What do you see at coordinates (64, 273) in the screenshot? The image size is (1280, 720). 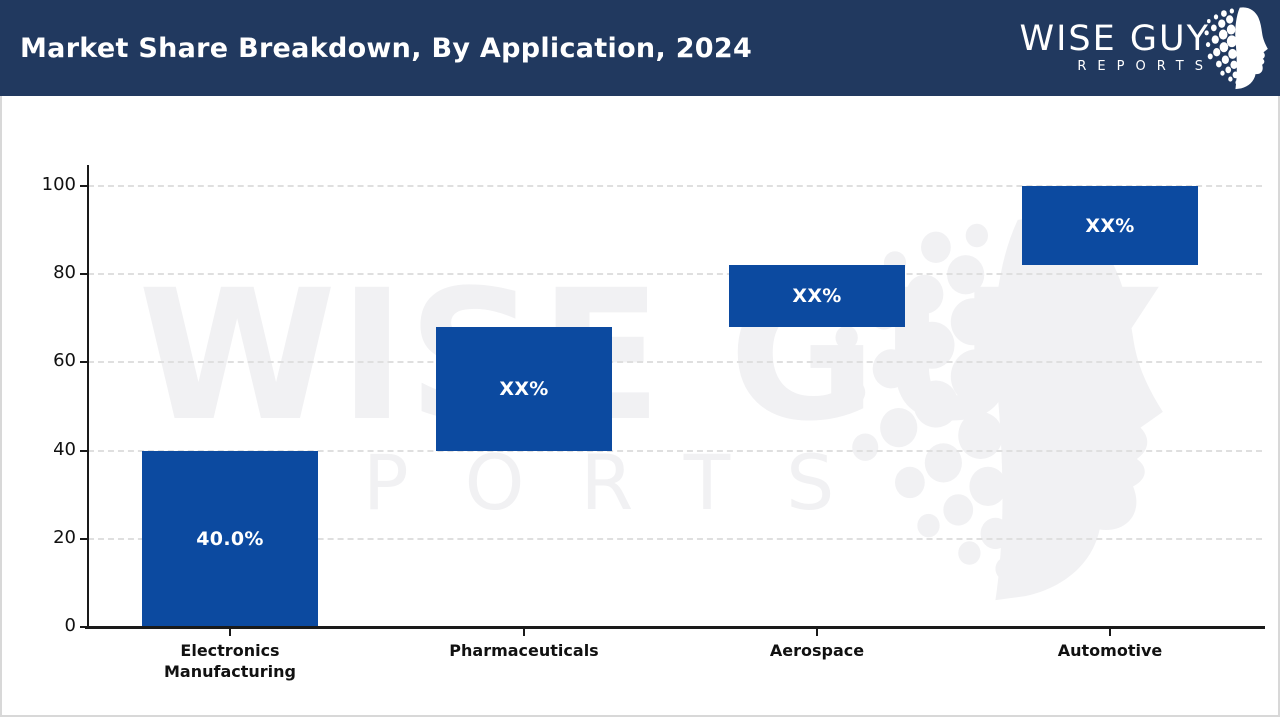 I see `y-tick-label: 80` at bounding box center [64, 273].